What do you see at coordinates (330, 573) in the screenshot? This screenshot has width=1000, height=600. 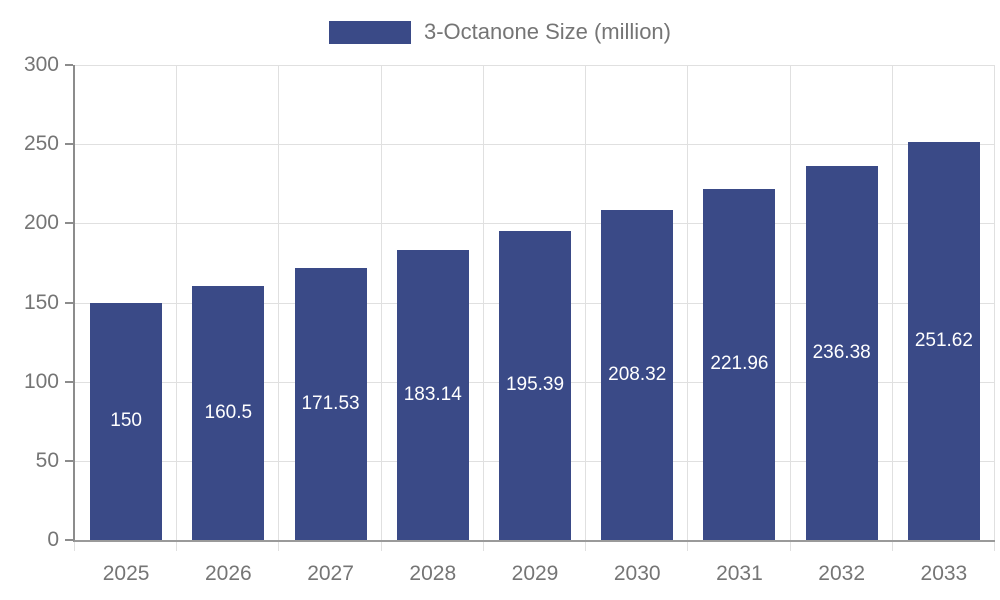 I see `x-axis-label: 2027` at bounding box center [330, 573].